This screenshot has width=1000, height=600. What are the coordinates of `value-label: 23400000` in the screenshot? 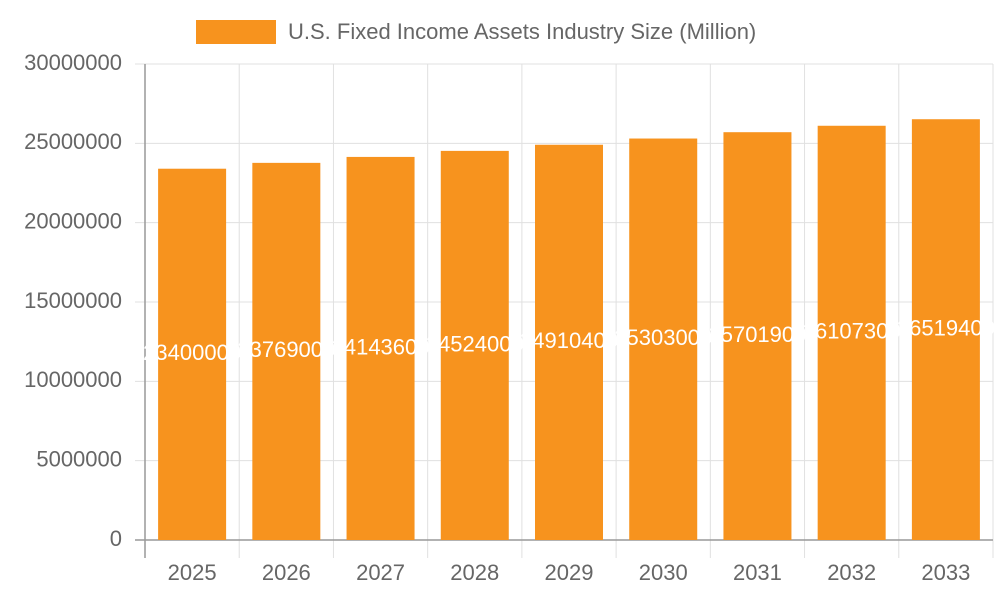 It's located at (192, 352).